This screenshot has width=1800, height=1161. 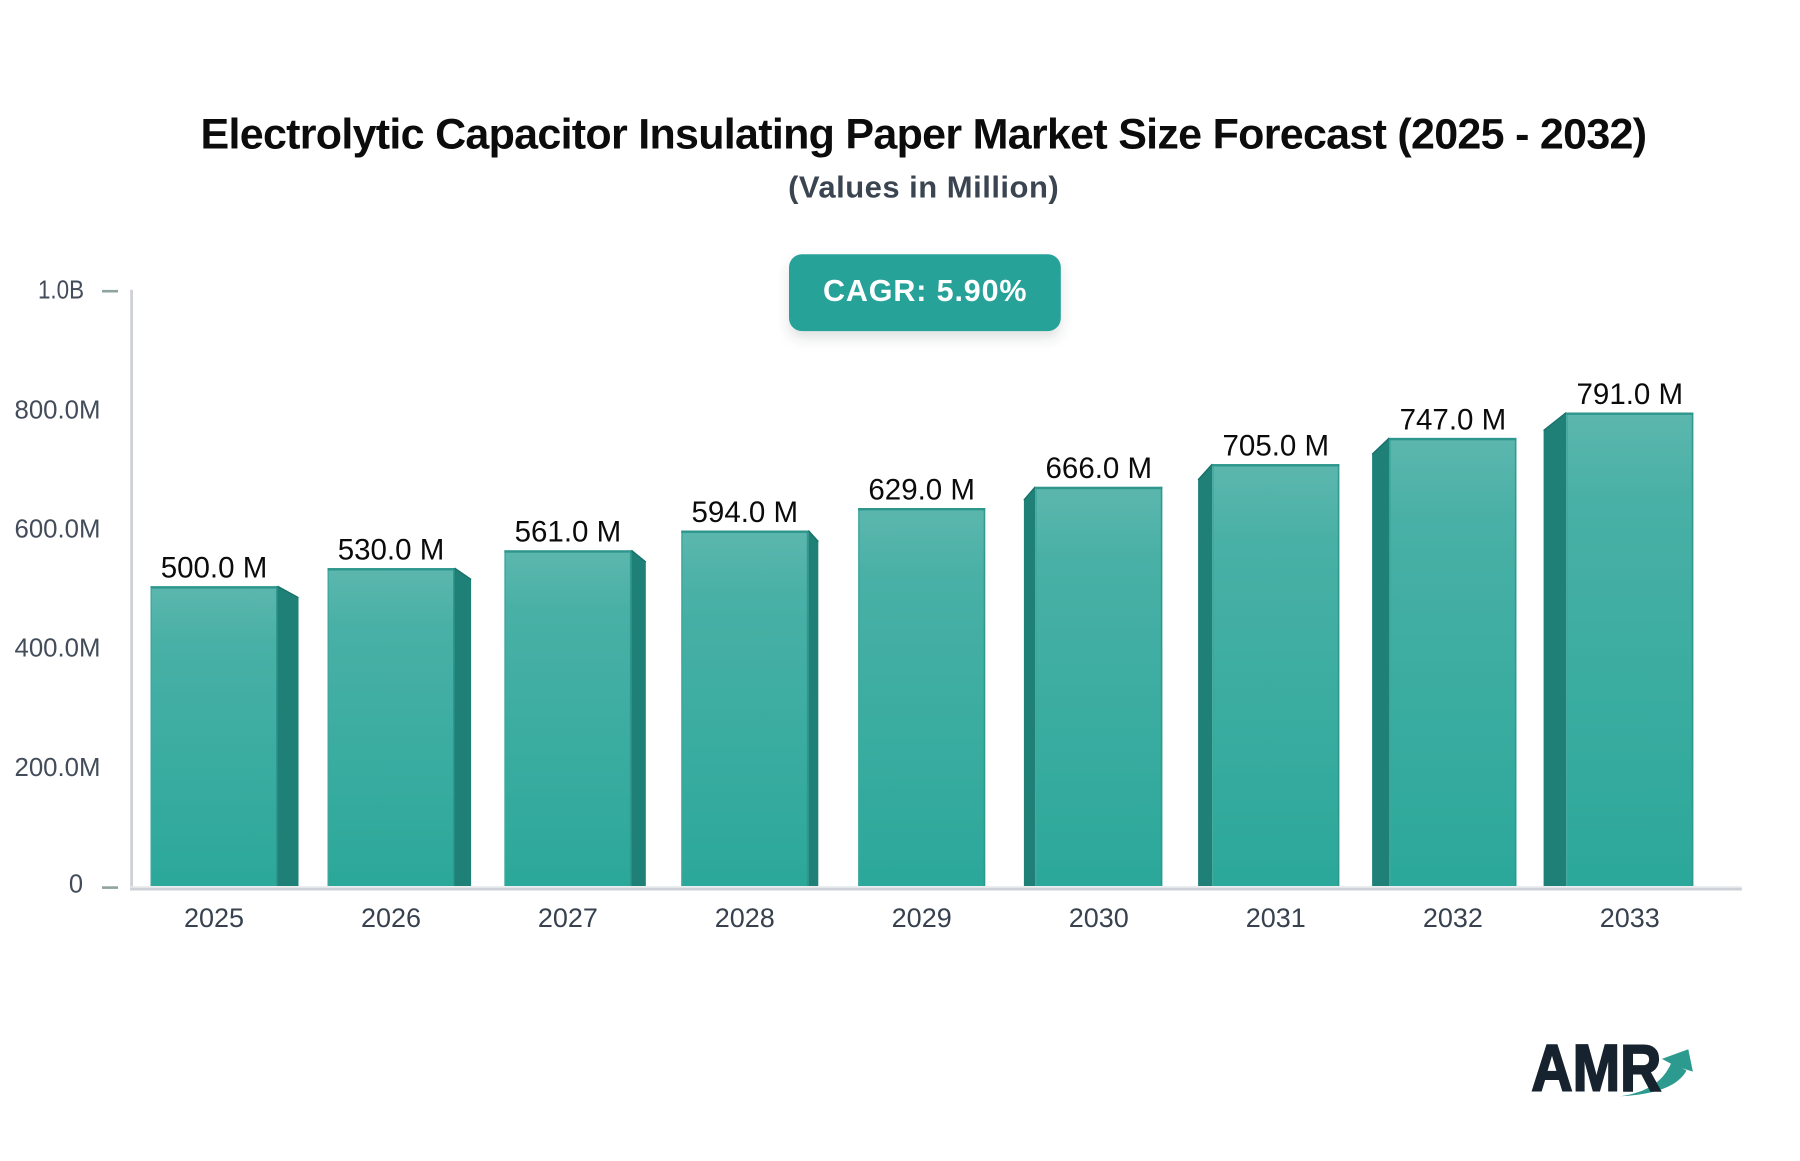 I want to click on svg-text: 2031, so click(x=1276, y=918).